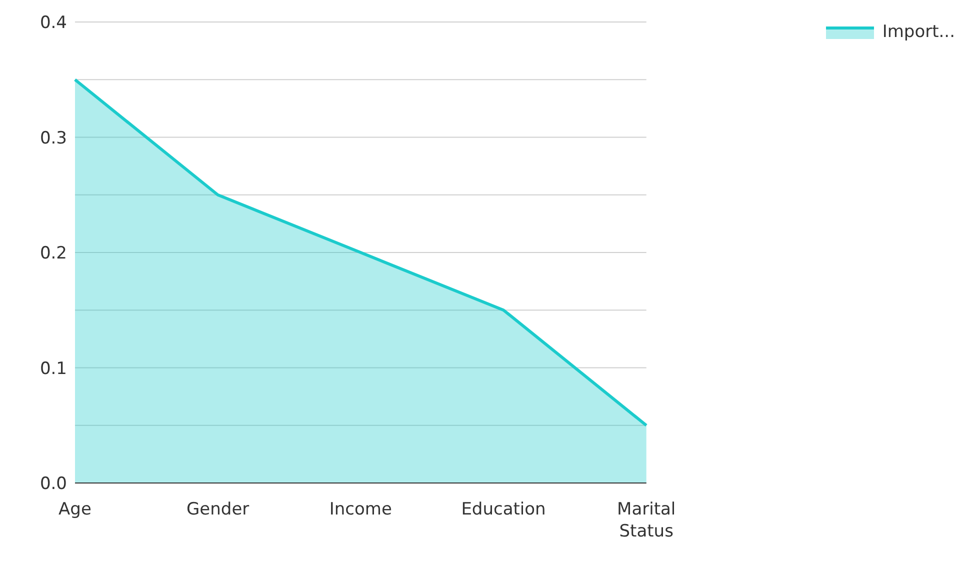 Image resolution: width=963 pixels, height=561 pixels. Describe the element at coordinates (53, 484) in the screenshot. I see `y-tick-label: 0.0` at that location.